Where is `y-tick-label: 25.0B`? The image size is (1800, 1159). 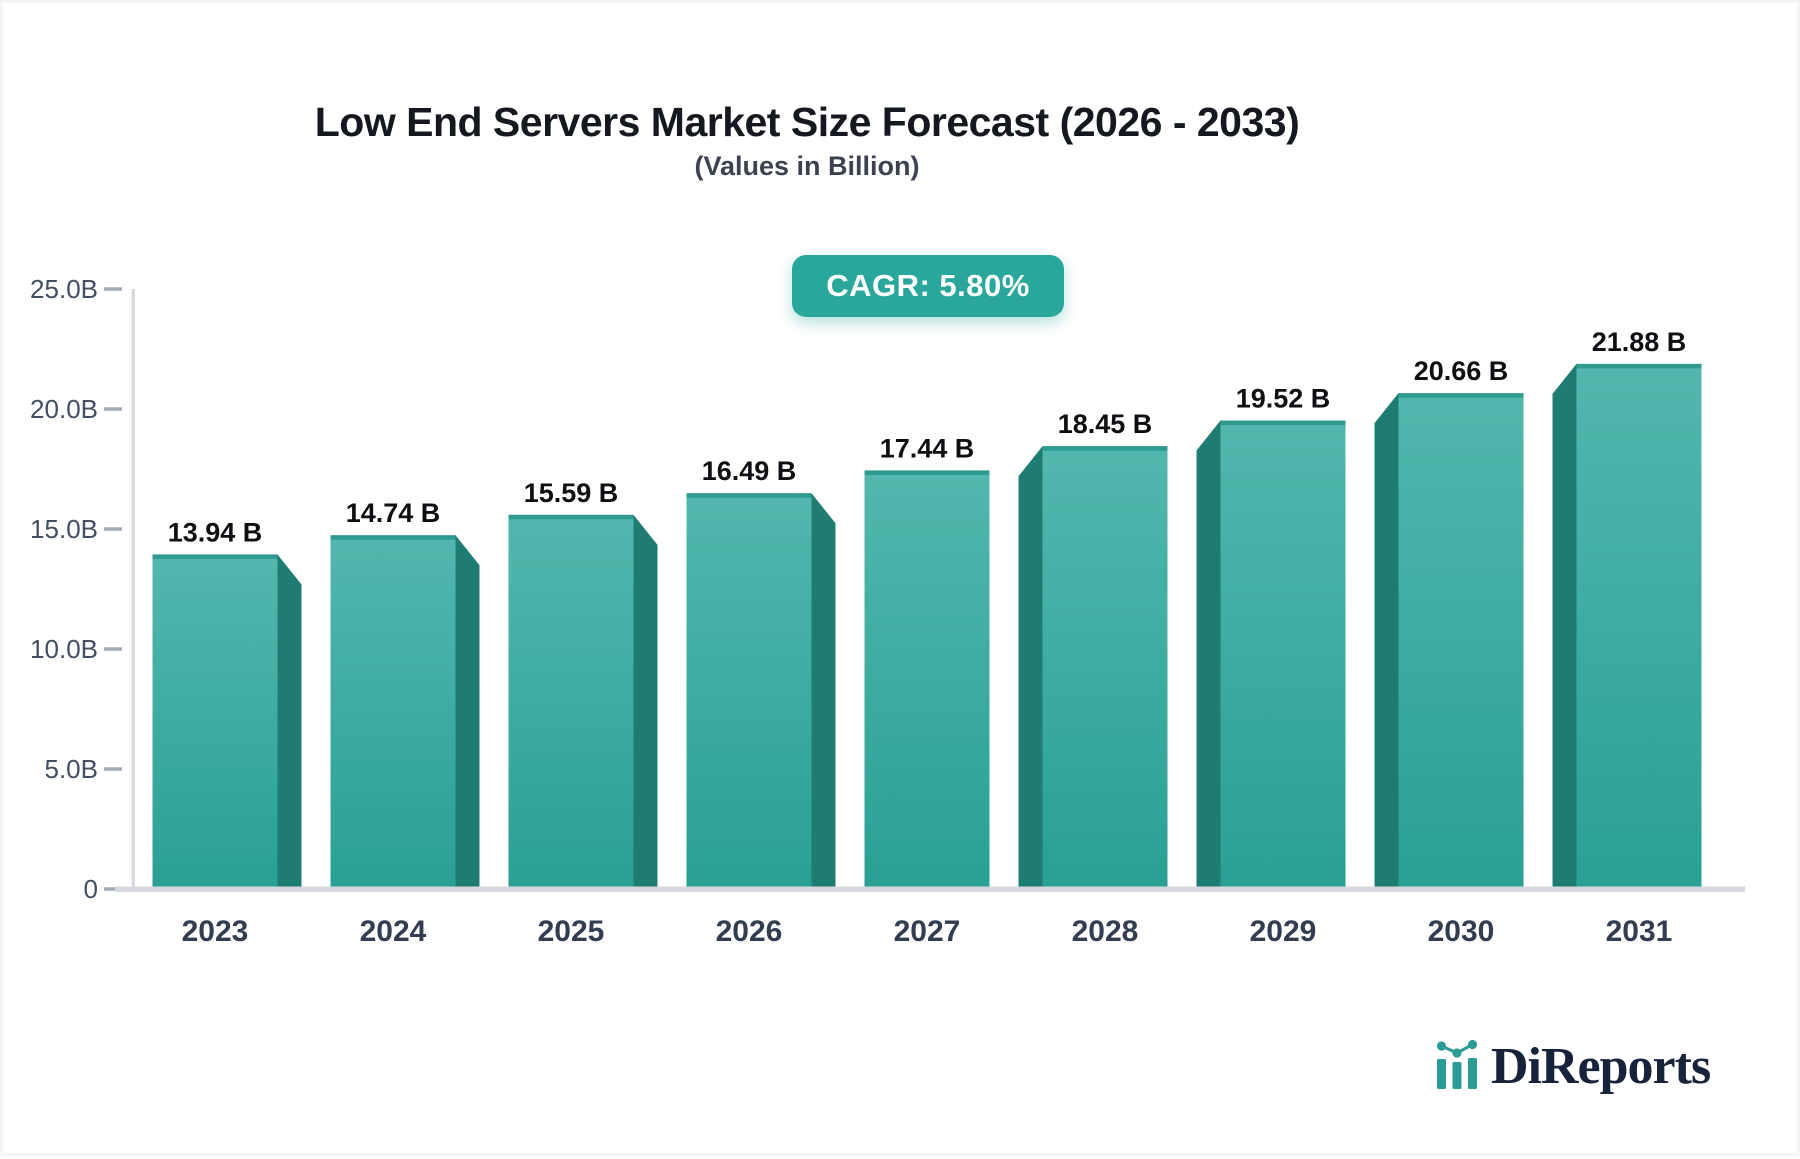
y-tick-label: 25.0B is located at coordinates (64, 289).